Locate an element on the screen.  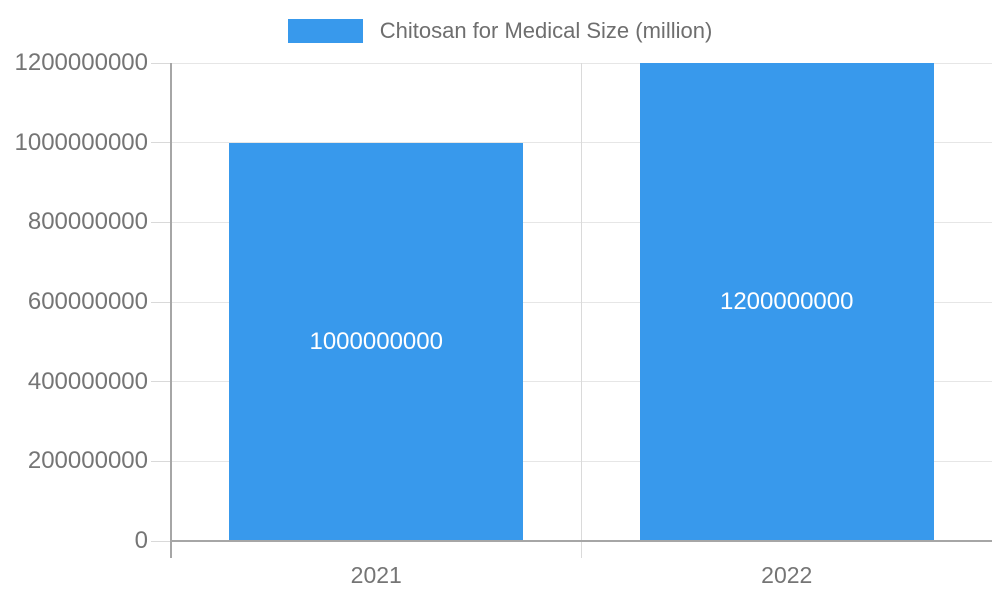
bar-value-label: 1000000000 is located at coordinates (376, 341).